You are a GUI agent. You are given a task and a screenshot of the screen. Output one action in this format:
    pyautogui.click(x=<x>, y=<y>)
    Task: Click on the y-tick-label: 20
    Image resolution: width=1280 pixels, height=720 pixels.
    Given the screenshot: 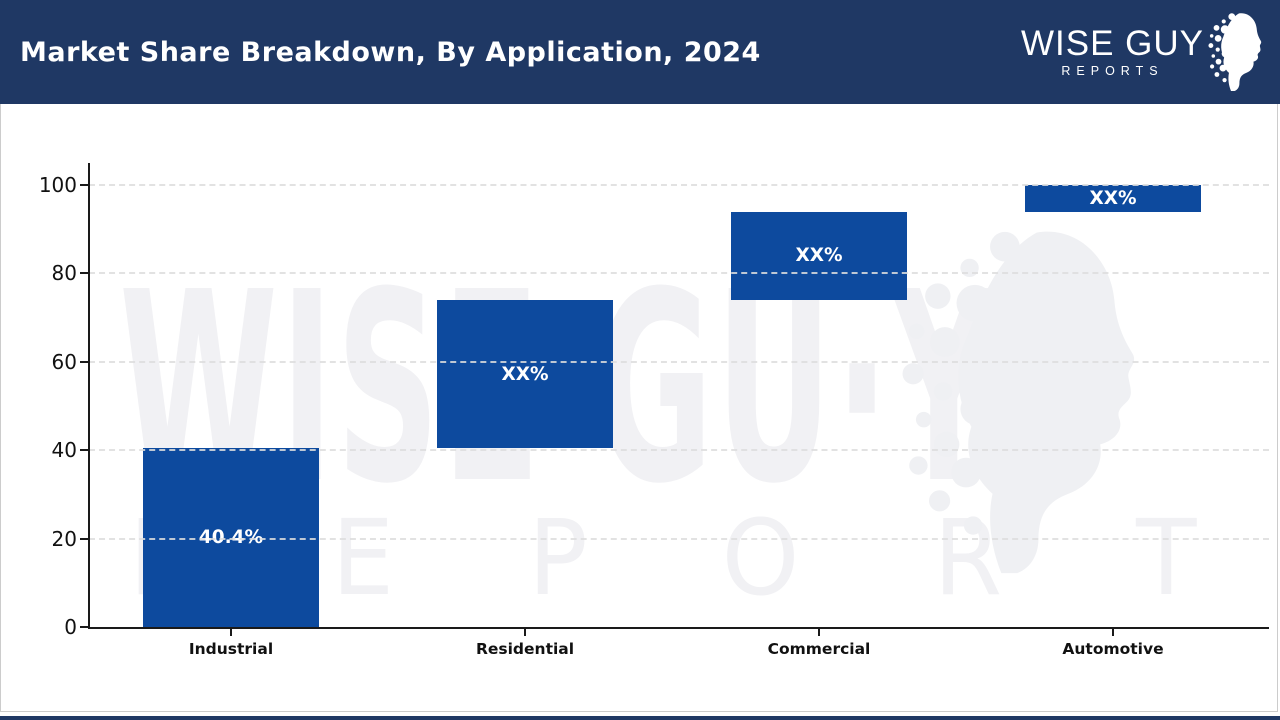 What is the action you would take?
    pyautogui.click(x=64, y=538)
    